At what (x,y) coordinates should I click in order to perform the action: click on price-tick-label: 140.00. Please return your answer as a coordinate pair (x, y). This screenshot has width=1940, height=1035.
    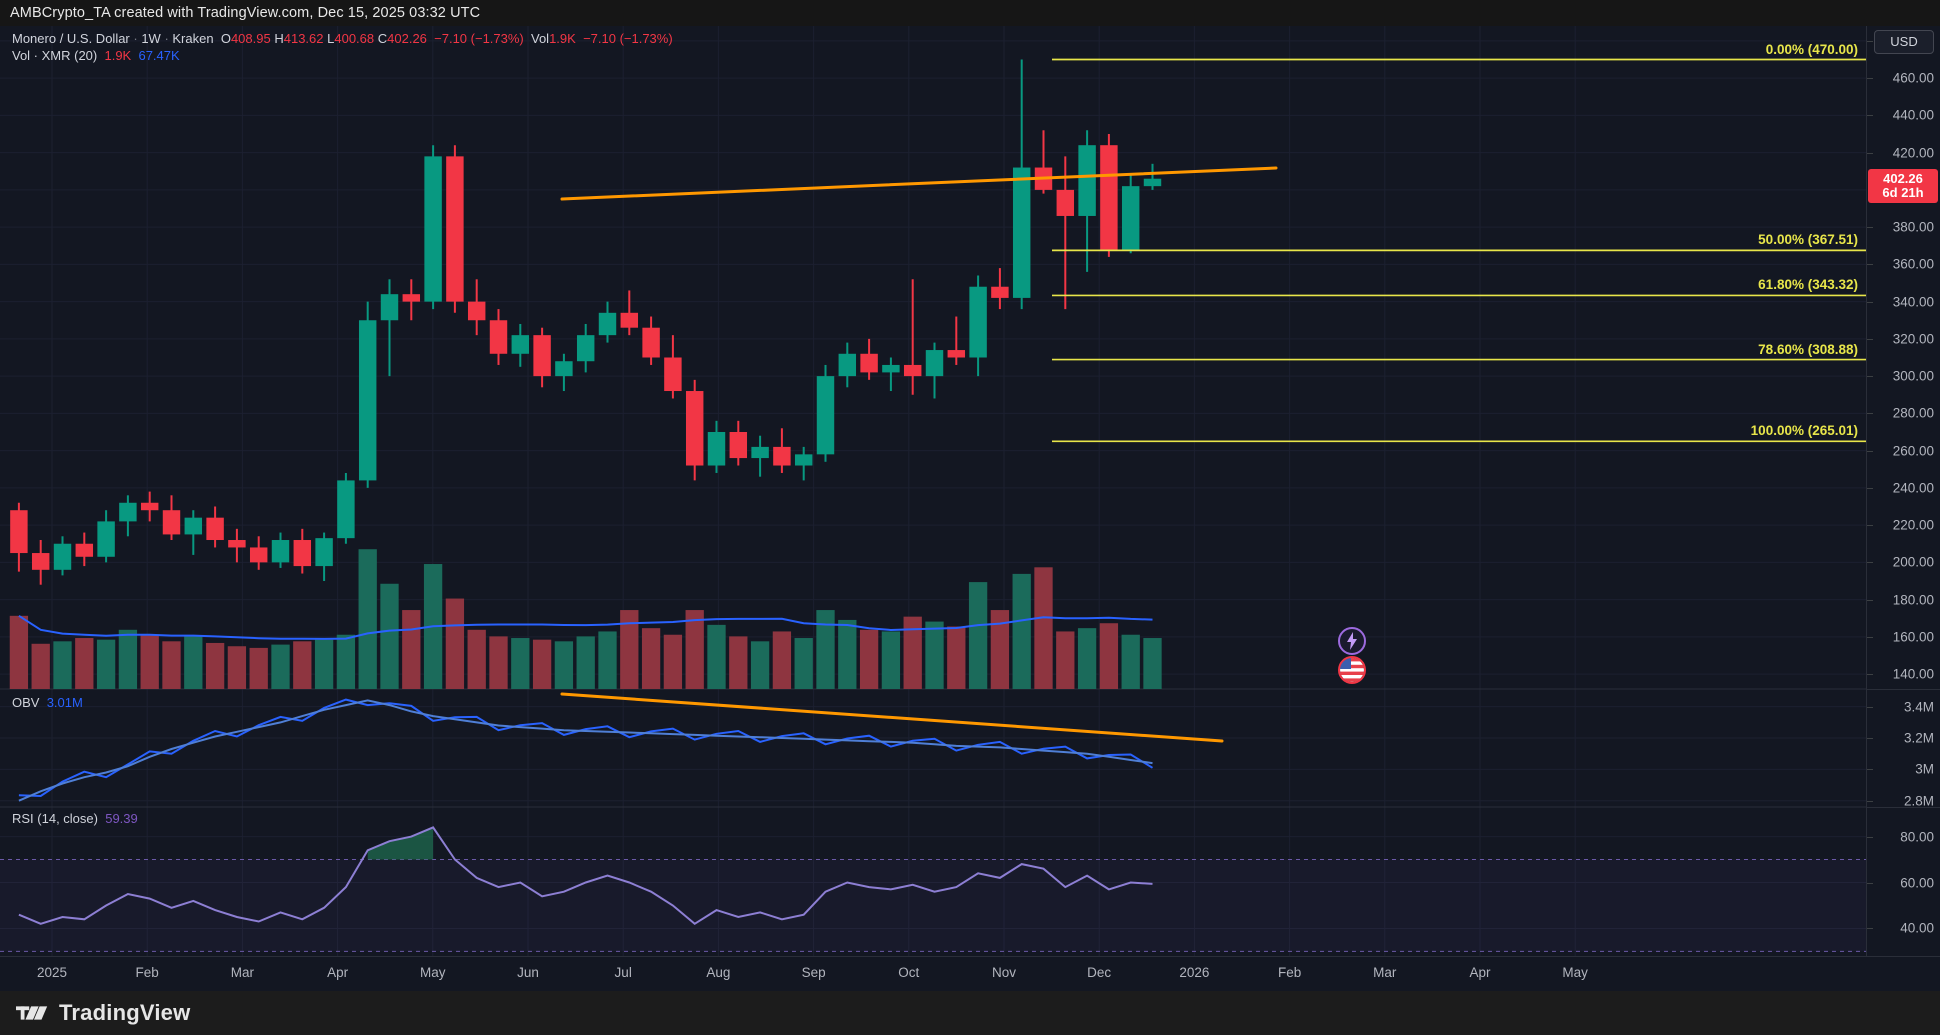
    Looking at the image, I should click on (1913, 674).